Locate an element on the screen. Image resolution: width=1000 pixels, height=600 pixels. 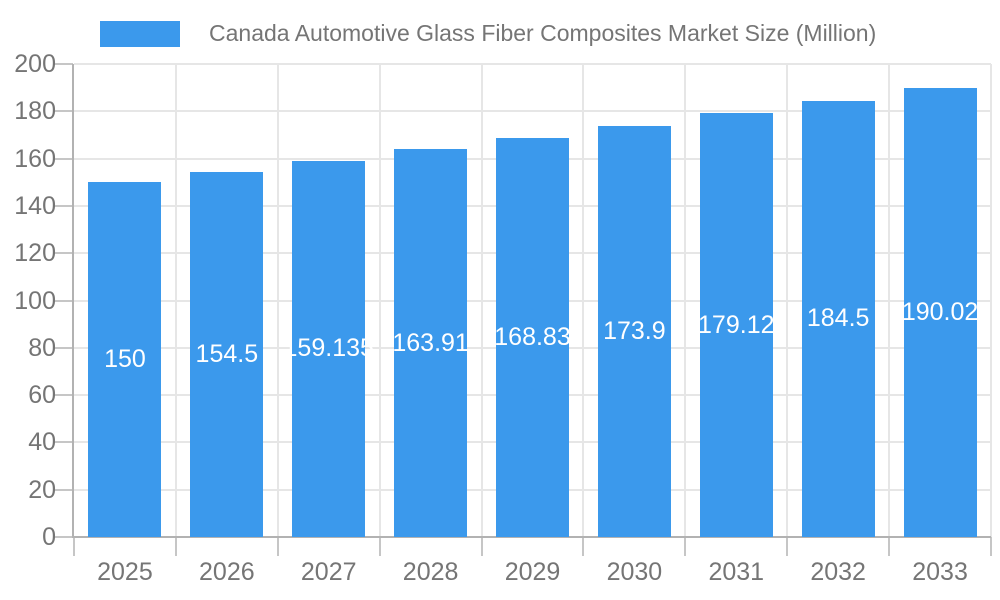
x-axis-label: 2025 is located at coordinates (125, 572).